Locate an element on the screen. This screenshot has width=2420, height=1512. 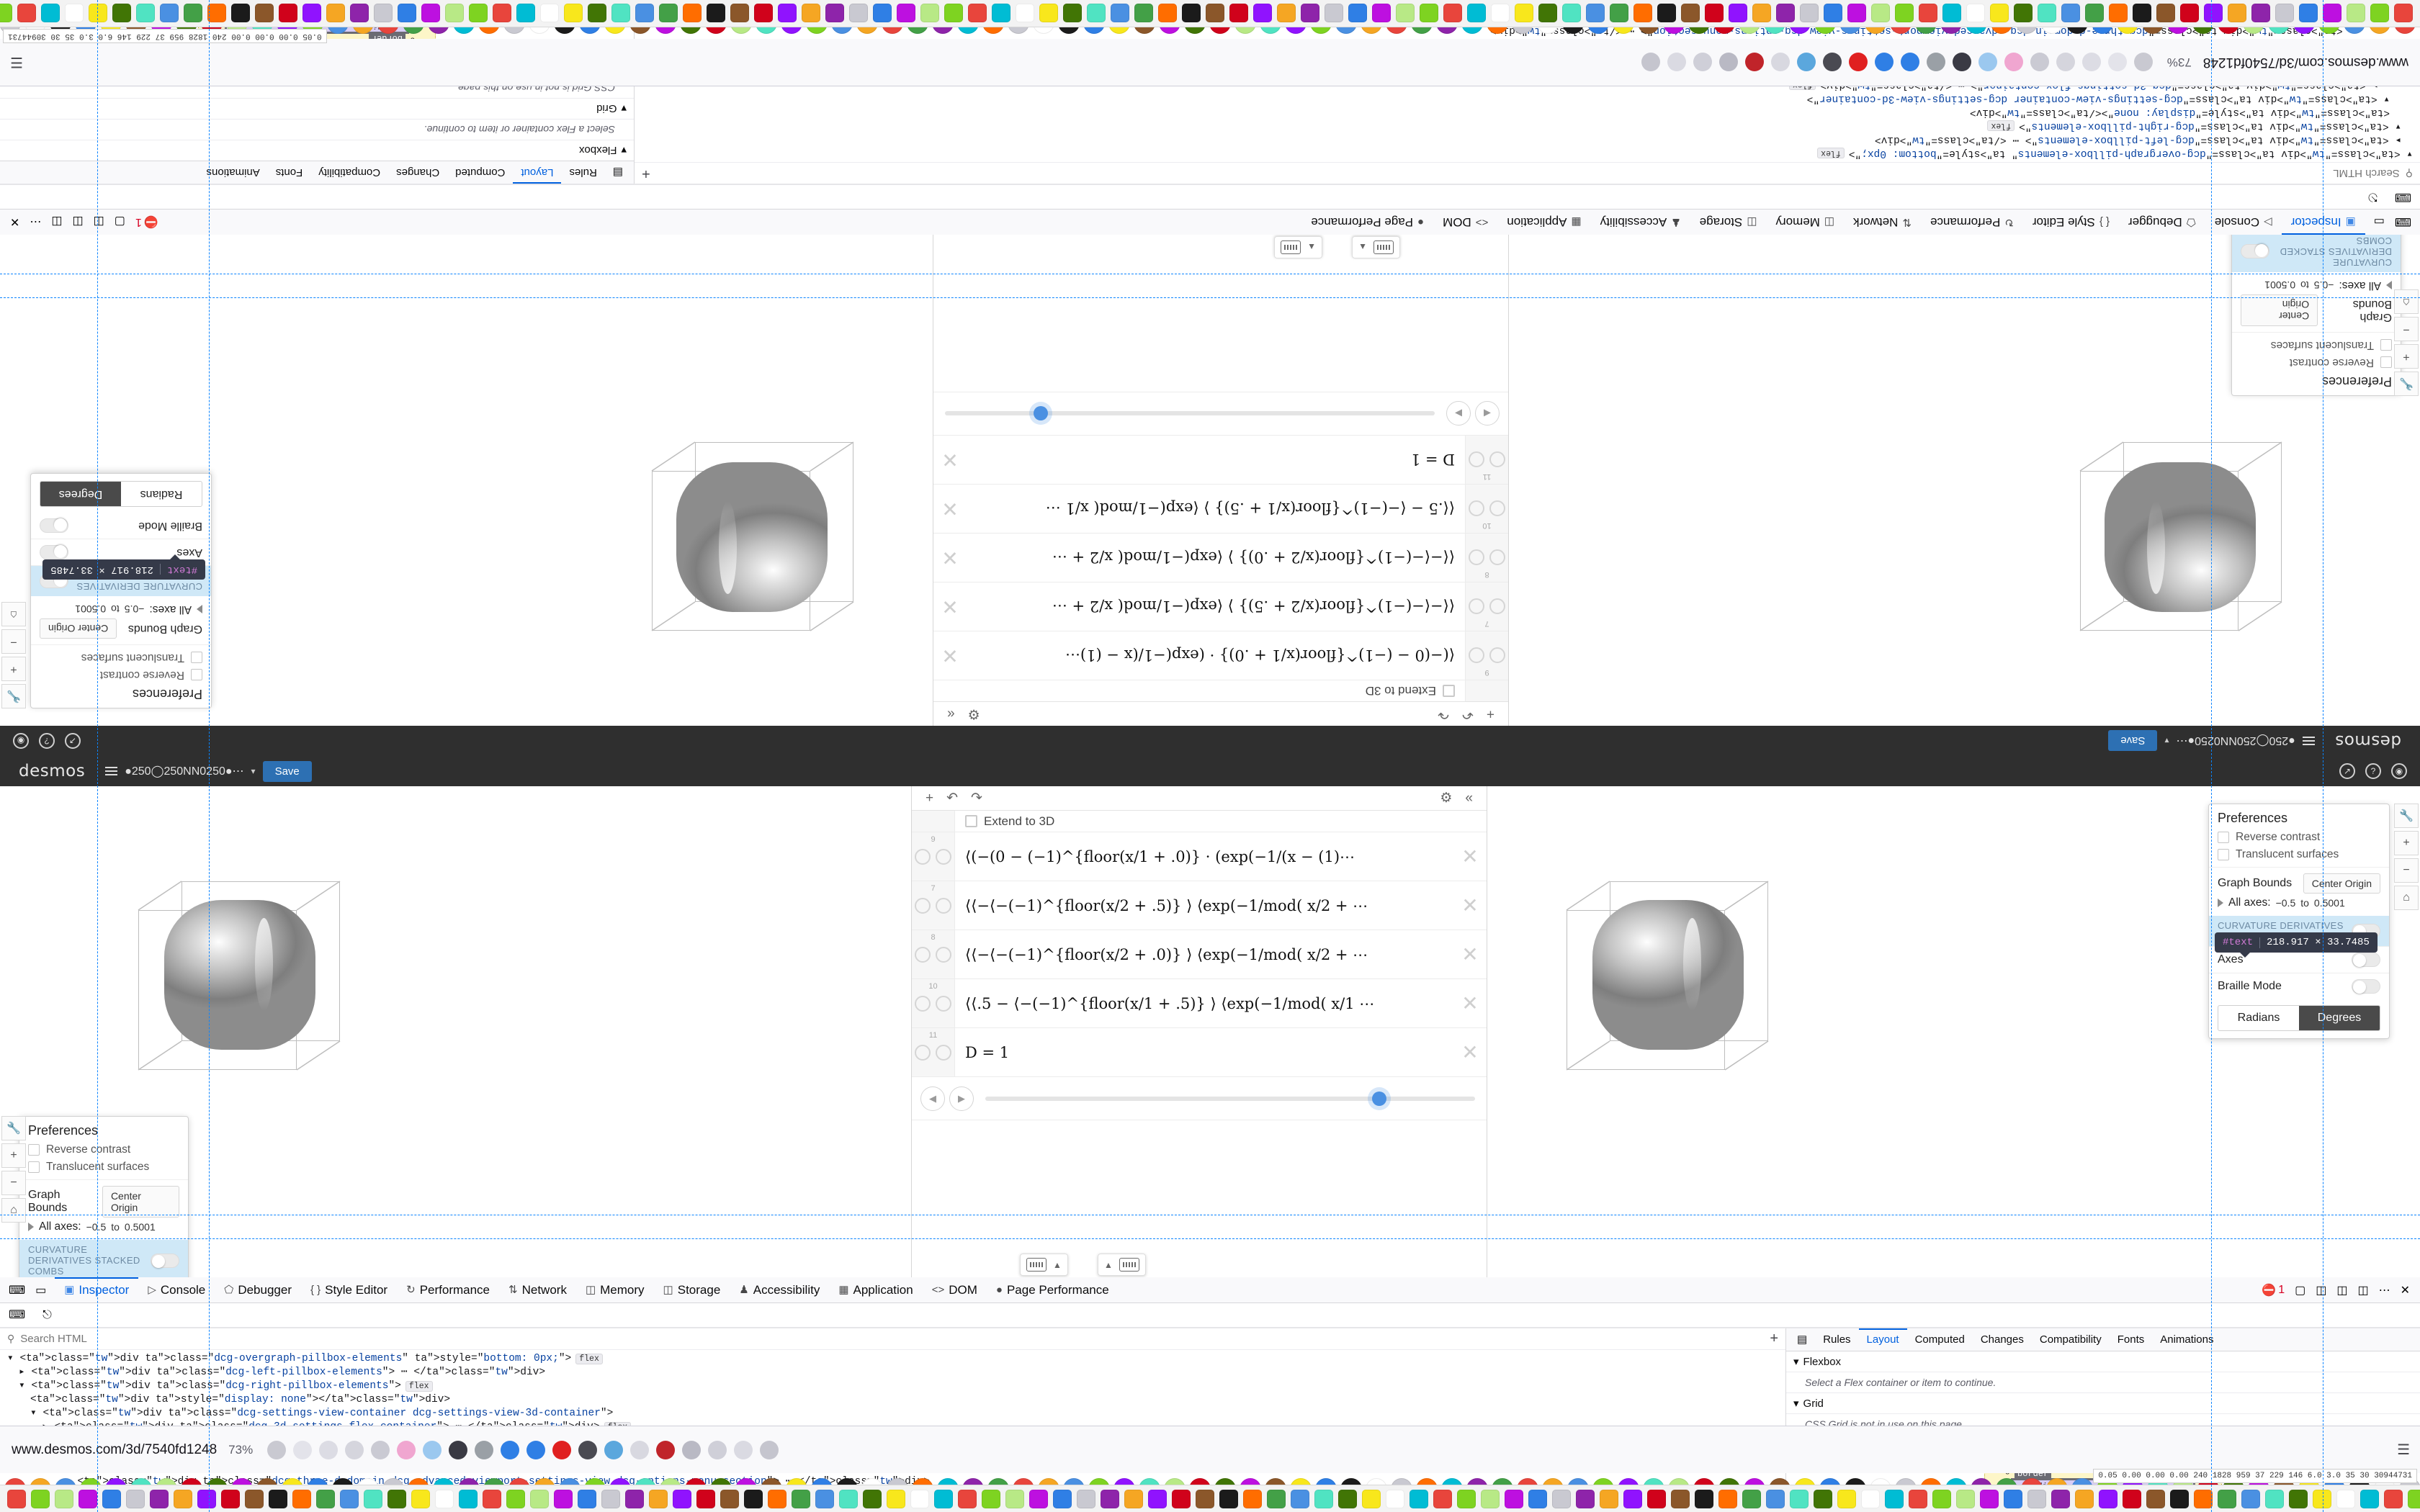
sidebar-tab-computed: Computed is located at coordinates (481, 172).